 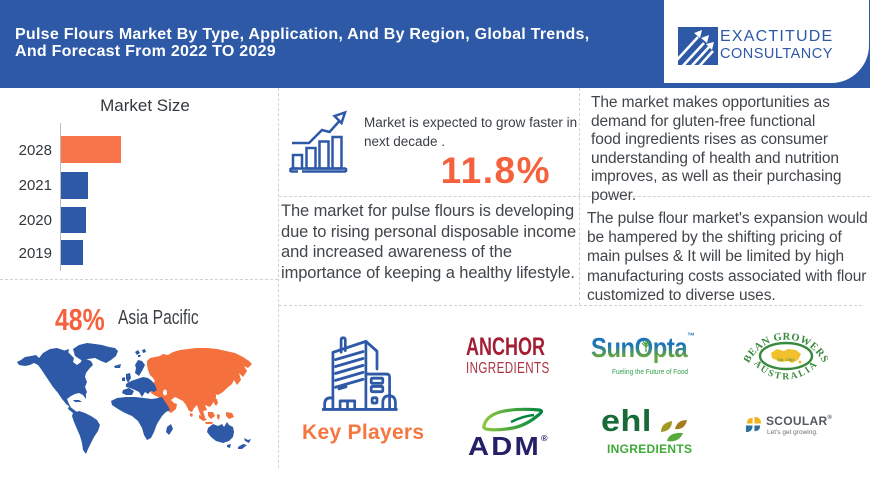 What do you see at coordinates (785, 370) in the screenshot?
I see `svg-text: AUSTRALIA` at bounding box center [785, 370].